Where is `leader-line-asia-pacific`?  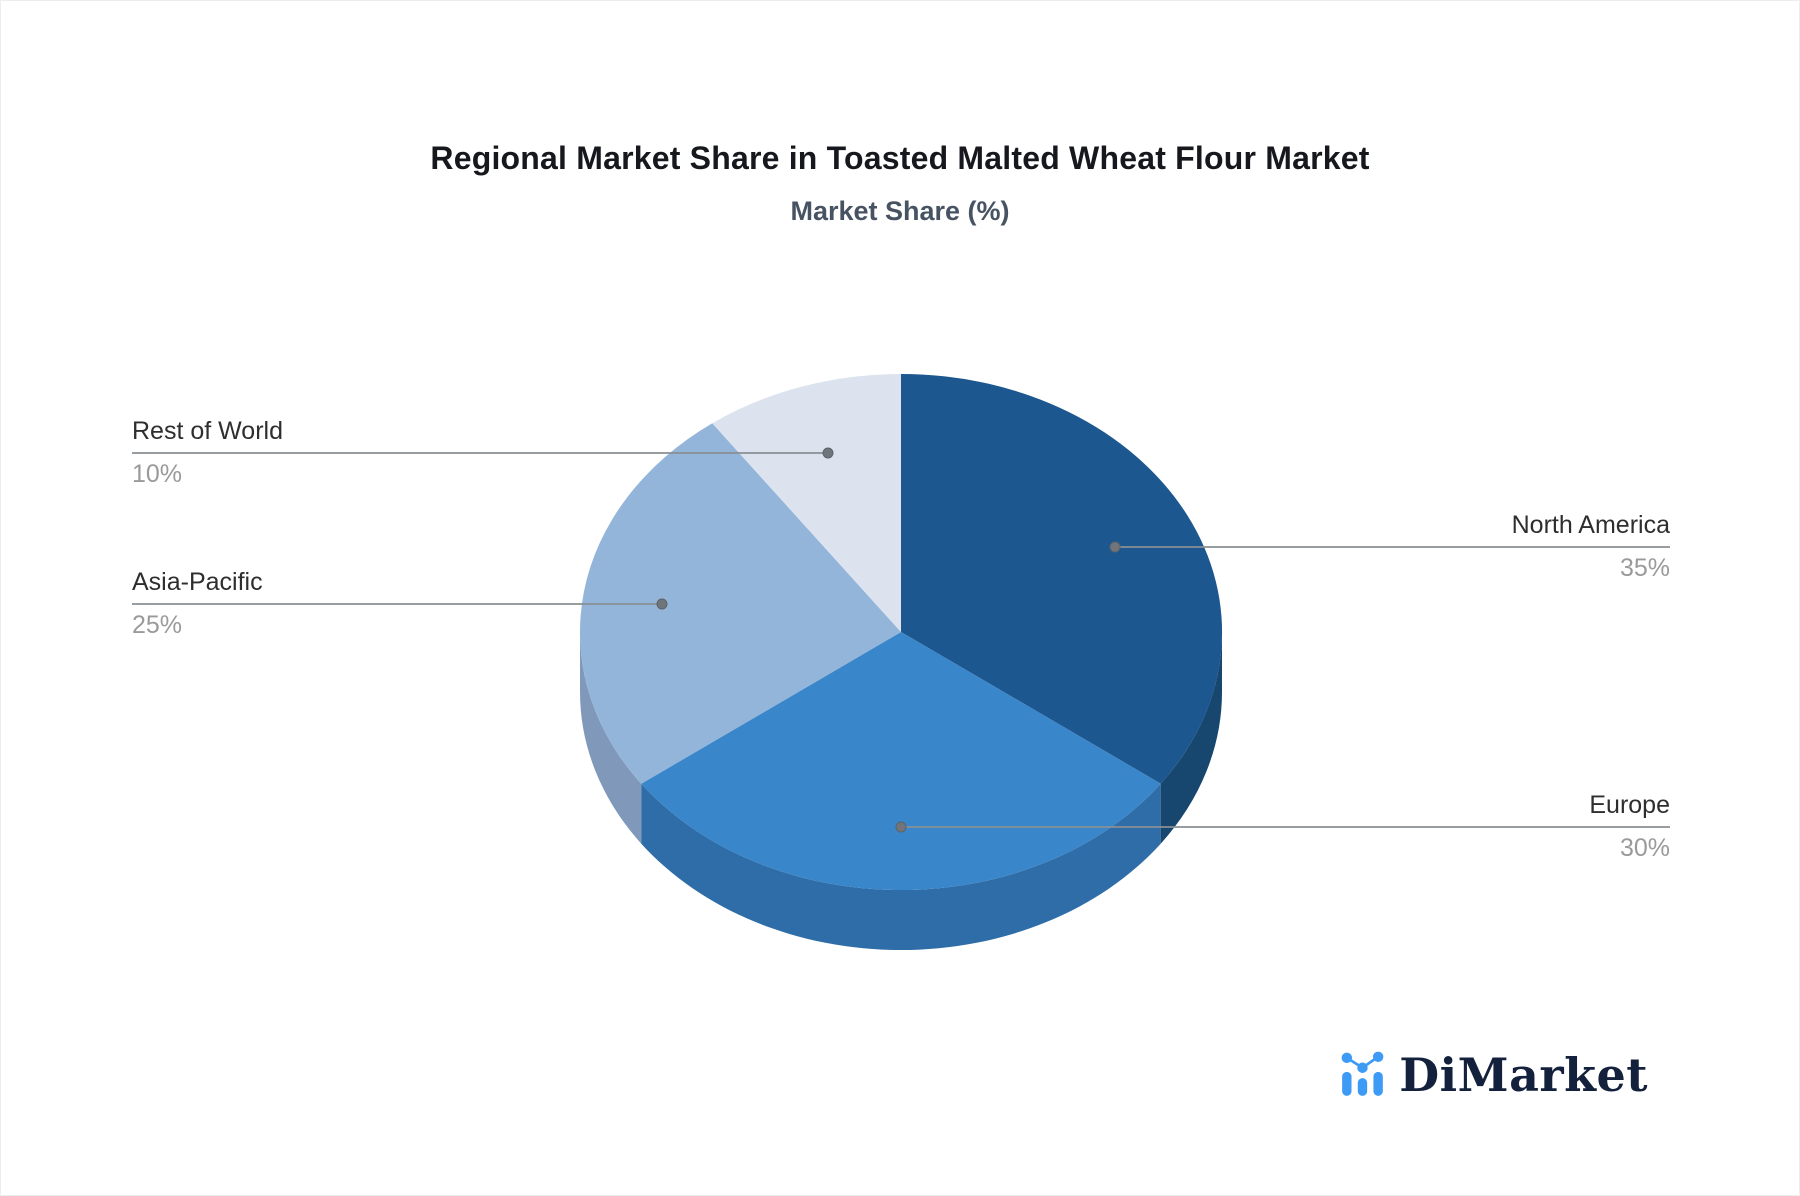
leader-line-asia-pacific is located at coordinates (400, 604).